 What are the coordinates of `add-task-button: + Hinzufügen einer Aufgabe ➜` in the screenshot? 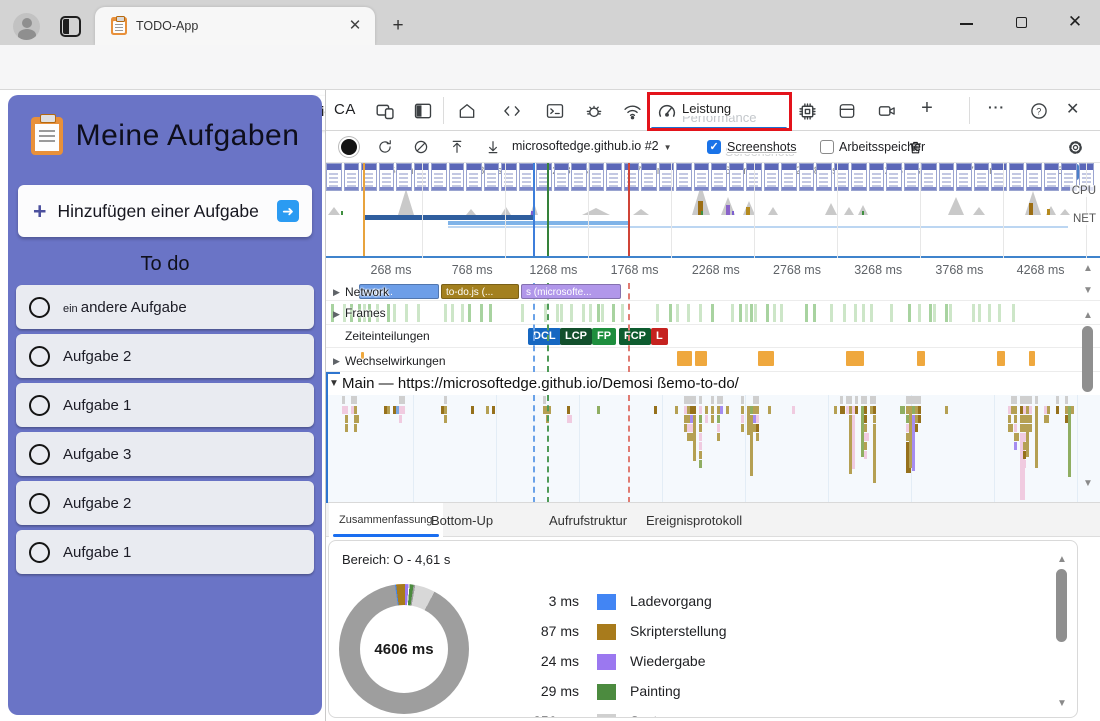 It's located at (165, 211).